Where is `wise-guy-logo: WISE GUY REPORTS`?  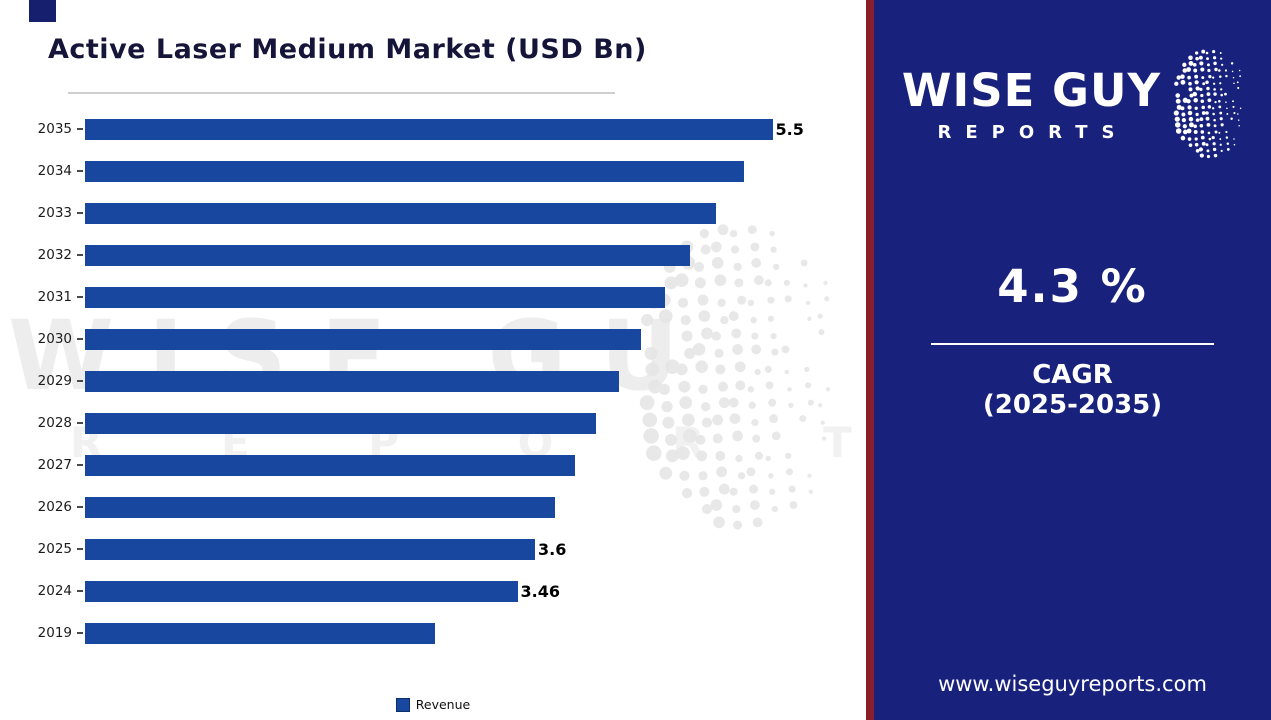 wise-guy-logo: WISE GUY REPORTS is located at coordinates (1072, 106).